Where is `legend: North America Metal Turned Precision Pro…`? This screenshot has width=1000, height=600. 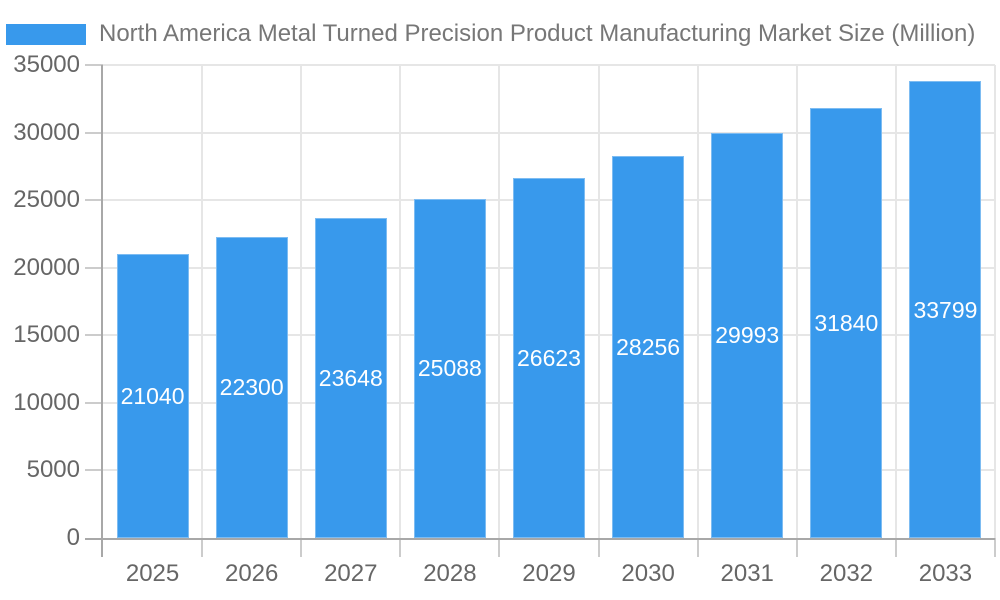 legend: North America Metal Turned Precision Pro… is located at coordinates (490, 34).